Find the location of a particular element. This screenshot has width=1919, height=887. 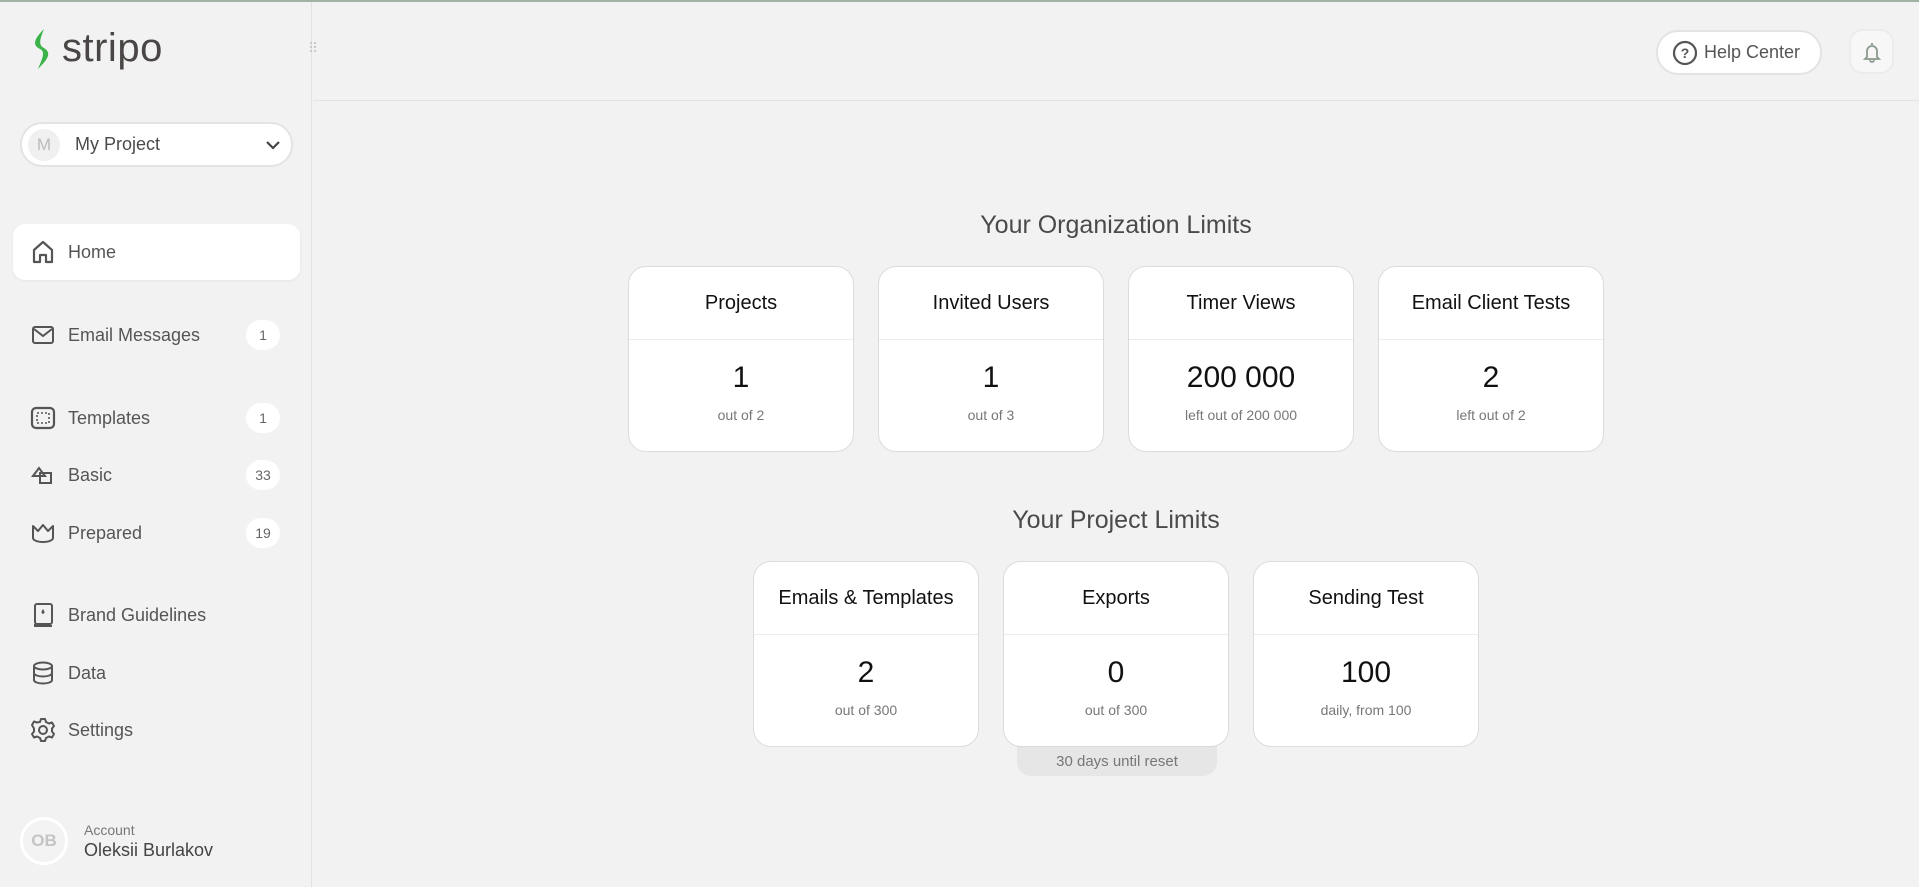

project-avatar: M is located at coordinates (44, 144).